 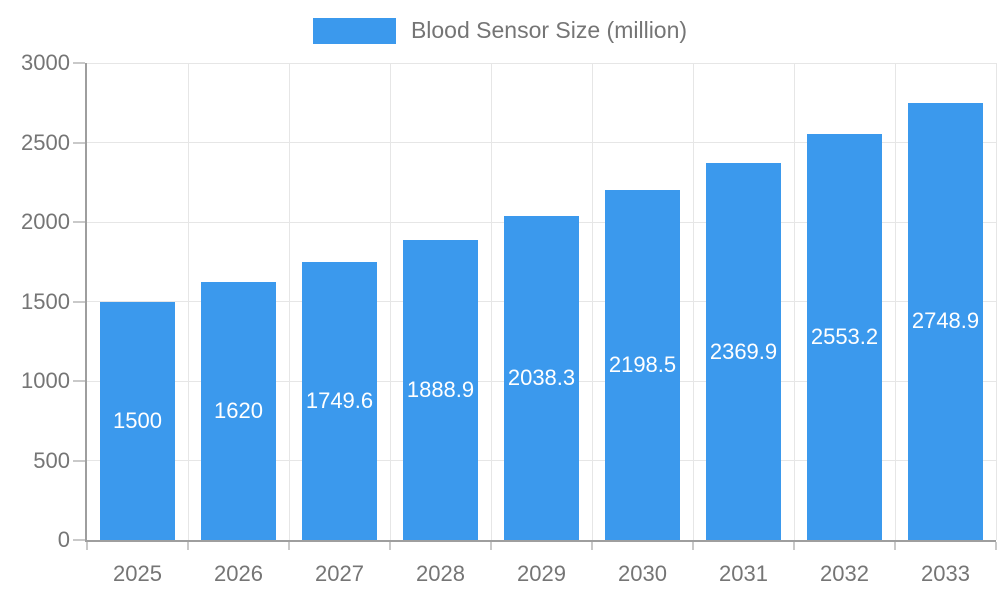 What do you see at coordinates (440, 573) in the screenshot?
I see `x-axis-tick-label: 2028` at bounding box center [440, 573].